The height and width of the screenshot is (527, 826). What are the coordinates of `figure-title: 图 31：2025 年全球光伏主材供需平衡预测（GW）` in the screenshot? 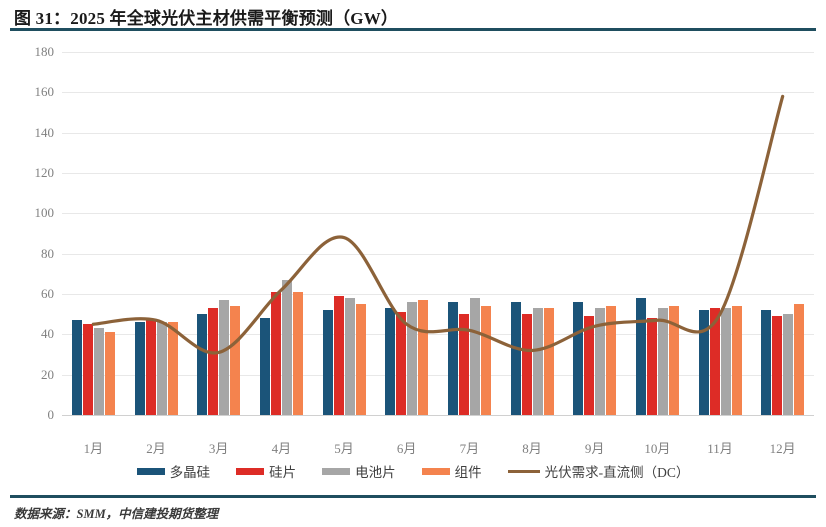 It's located at (206, 18).